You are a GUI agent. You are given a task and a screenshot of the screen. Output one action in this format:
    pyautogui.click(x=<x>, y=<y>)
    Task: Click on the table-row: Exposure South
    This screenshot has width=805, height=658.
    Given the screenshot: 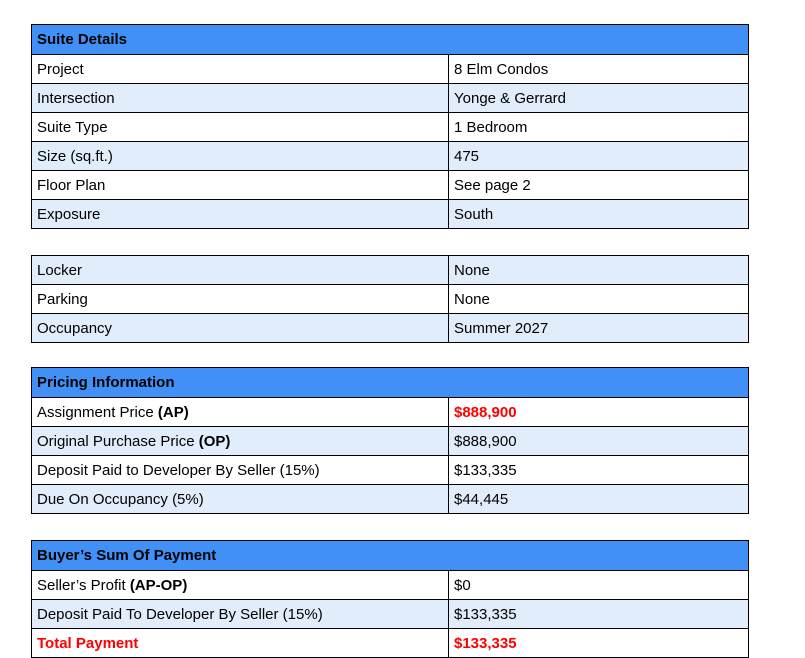 What is the action you would take?
    pyautogui.click(x=390, y=214)
    